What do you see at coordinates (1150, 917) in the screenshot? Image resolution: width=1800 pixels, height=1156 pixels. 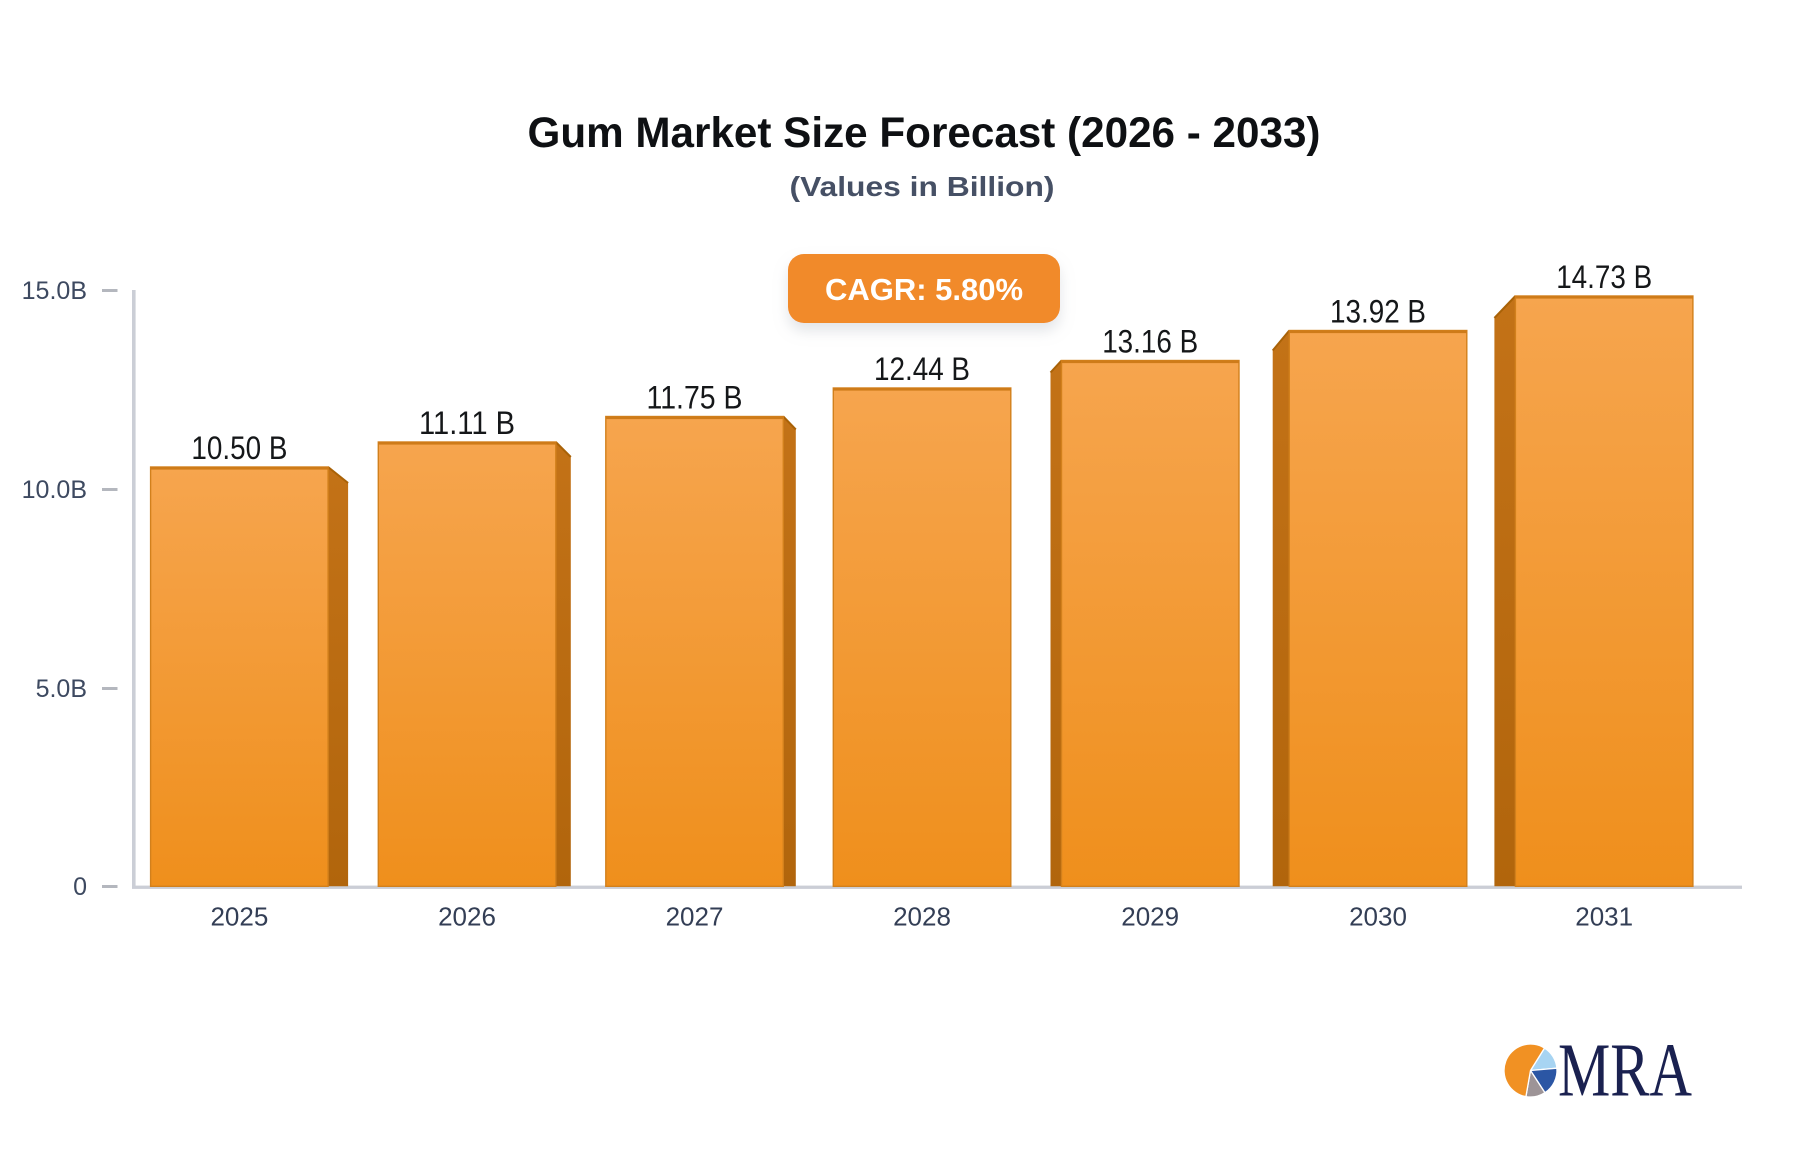 I see `svg-text: 2029` at bounding box center [1150, 917].